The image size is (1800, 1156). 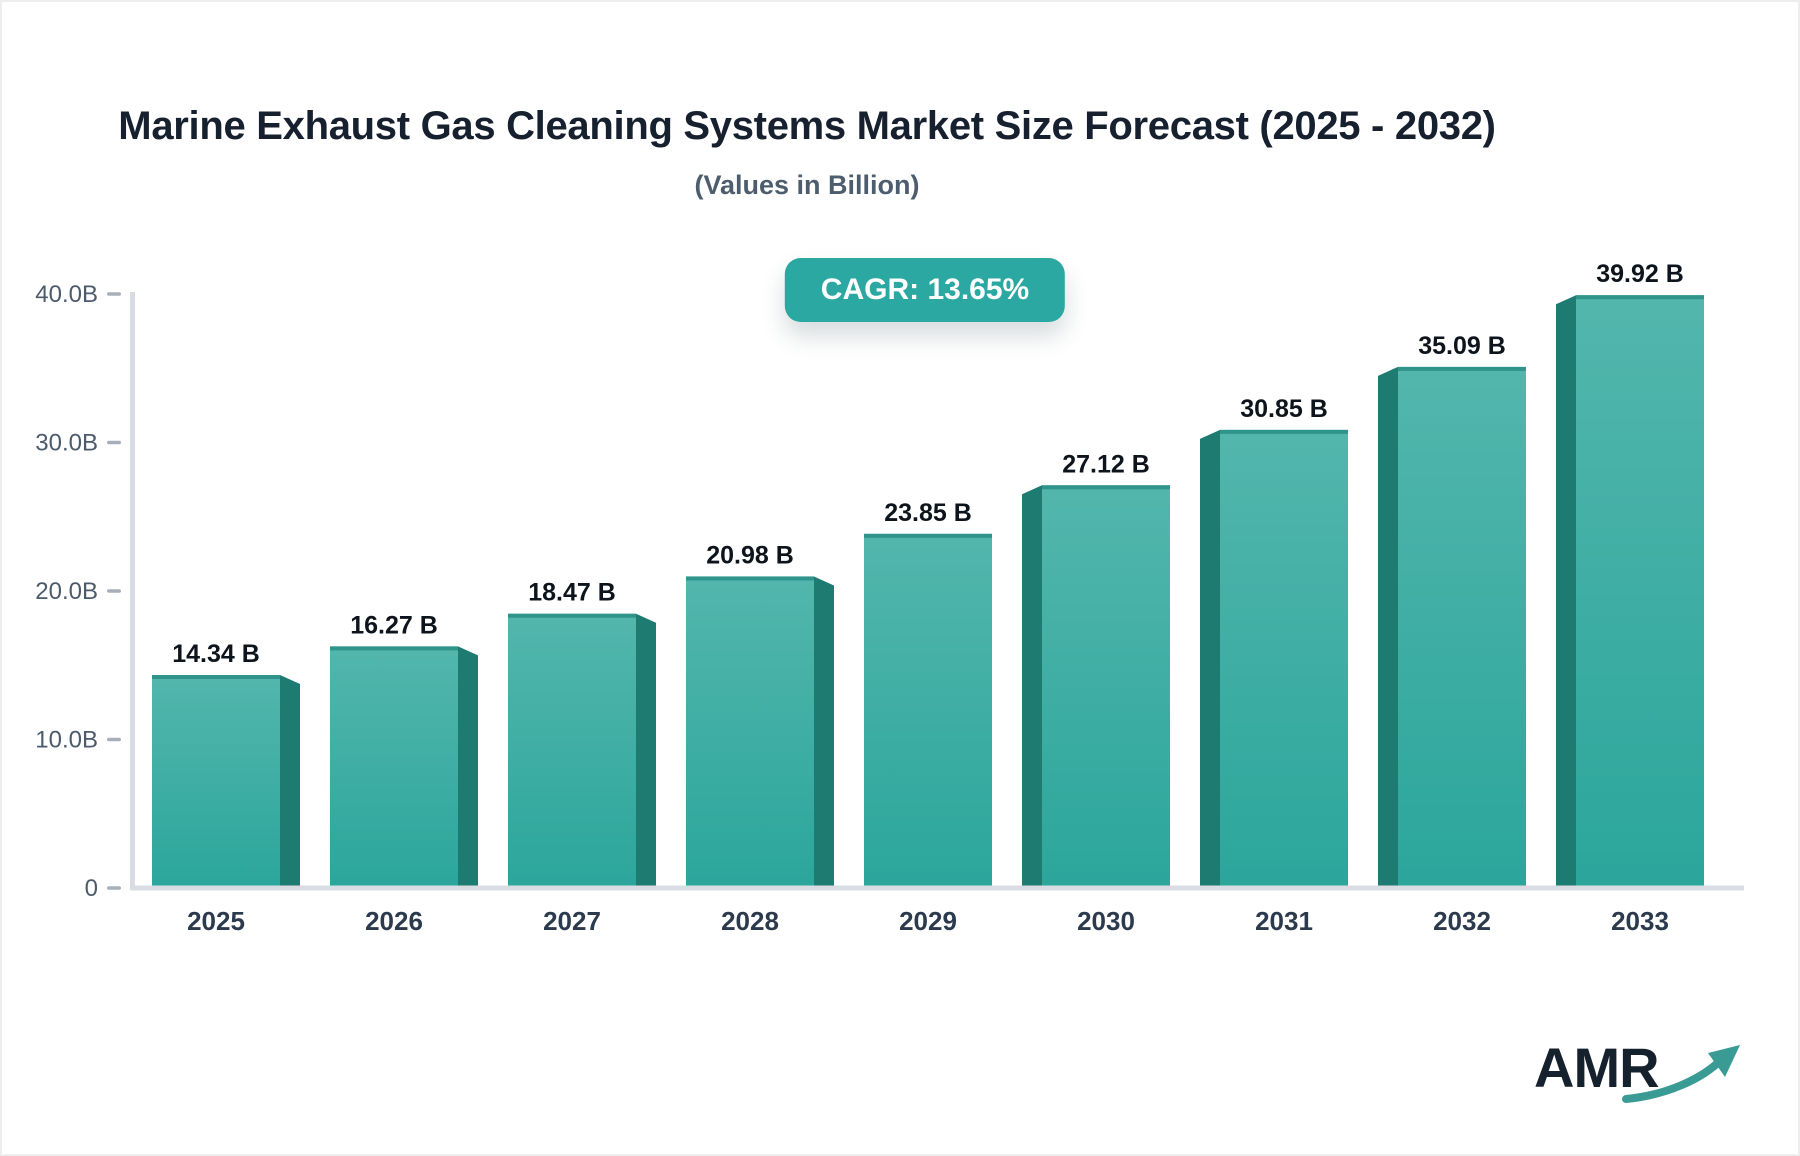 I want to click on bar-group: 23.85 B 2029, so click(x=928, y=717).